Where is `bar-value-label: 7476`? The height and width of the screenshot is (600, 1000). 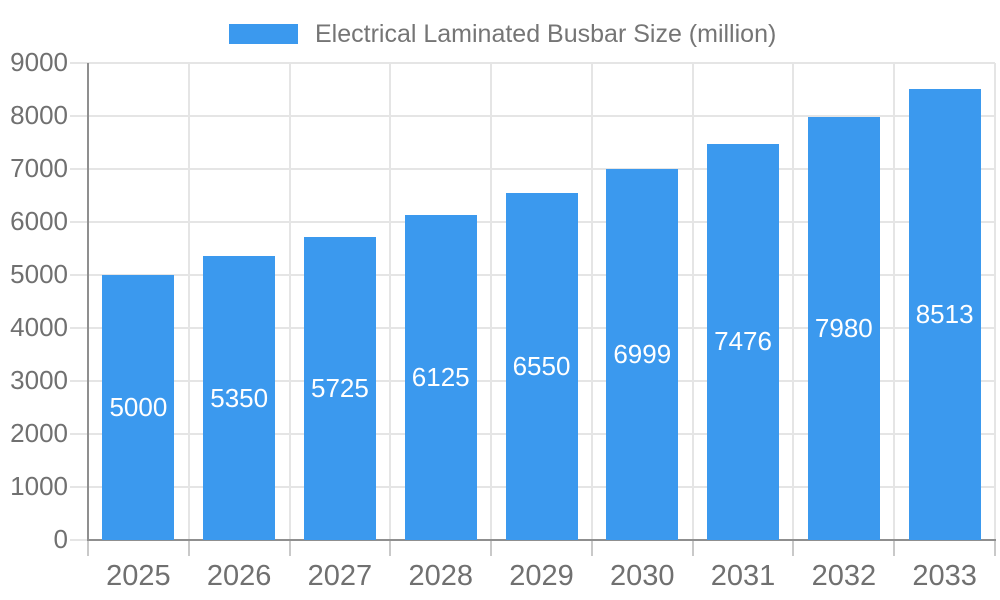 bar-value-label: 7476 is located at coordinates (743, 341).